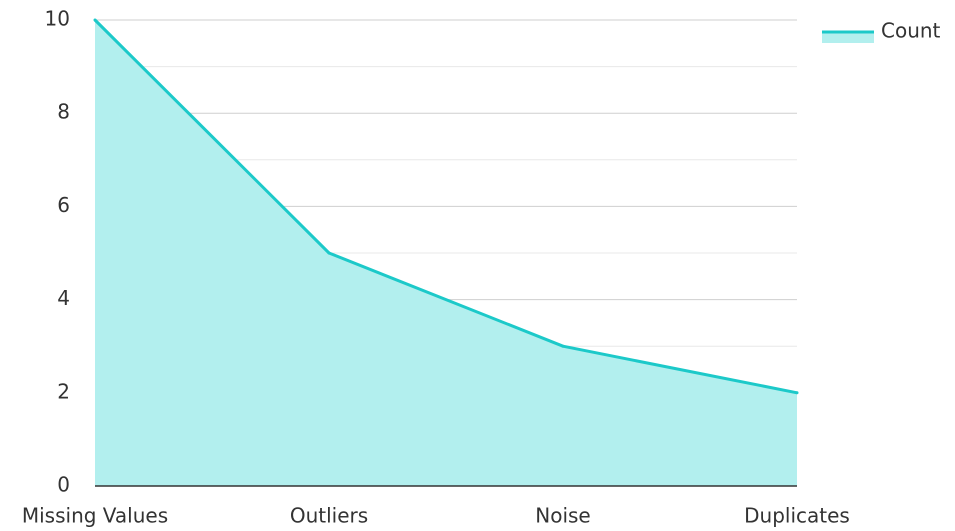 The width and height of the screenshot is (955, 531). I want to click on data-point-outliers, so click(329, 253).